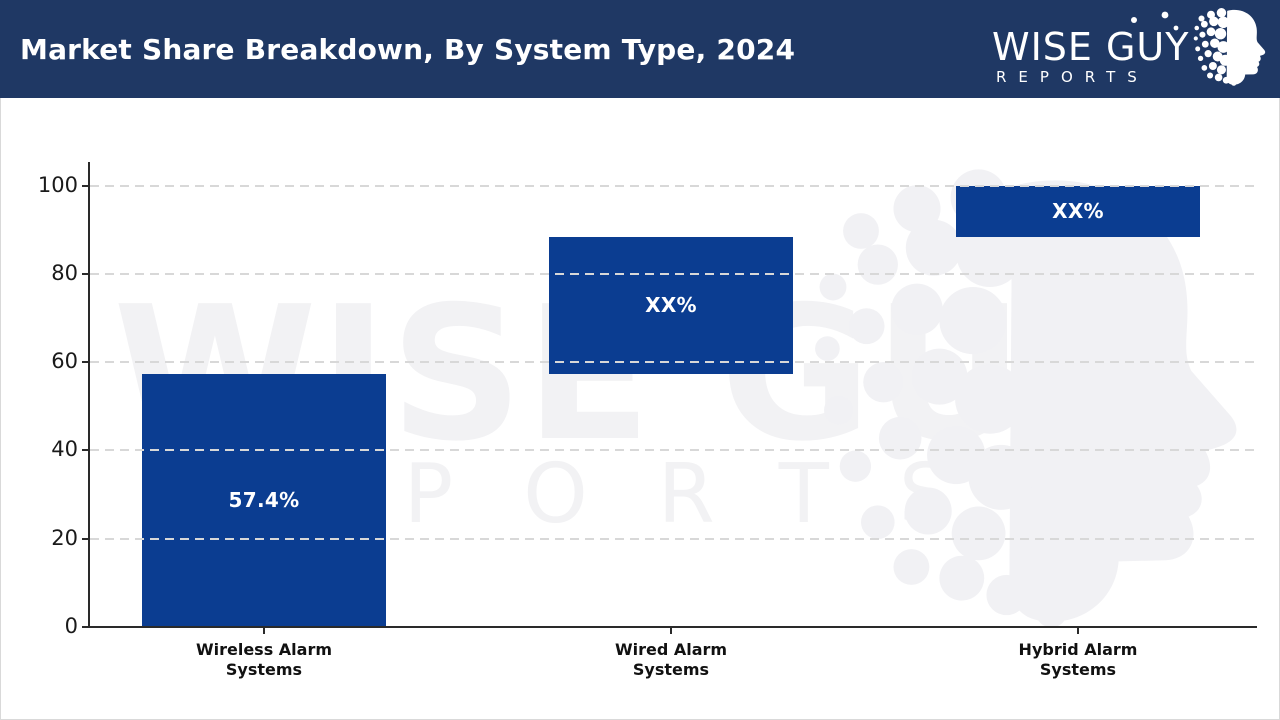  I want to click on x-category-label-line: Wired Alarm, so click(671, 649).